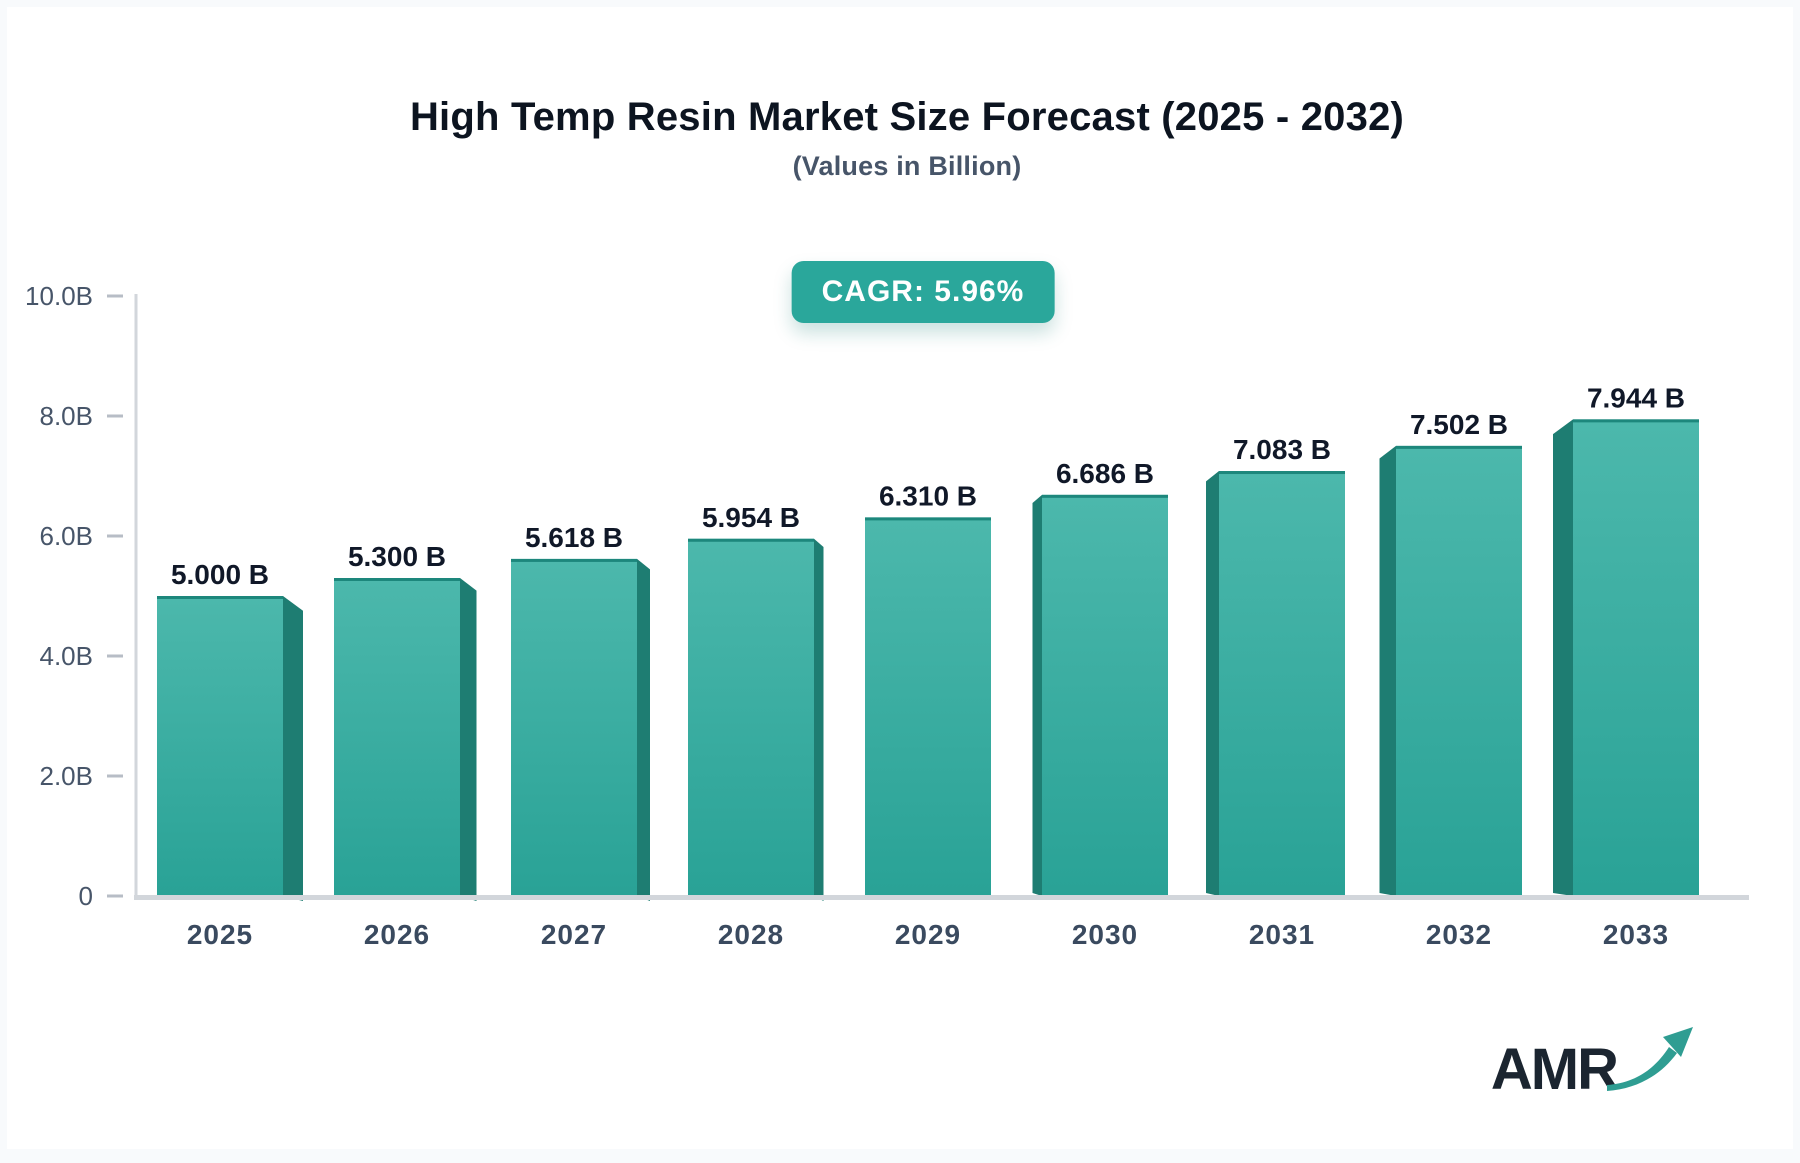  I want to click on page-subtitle: (Values in Billion), so click(907, 166).